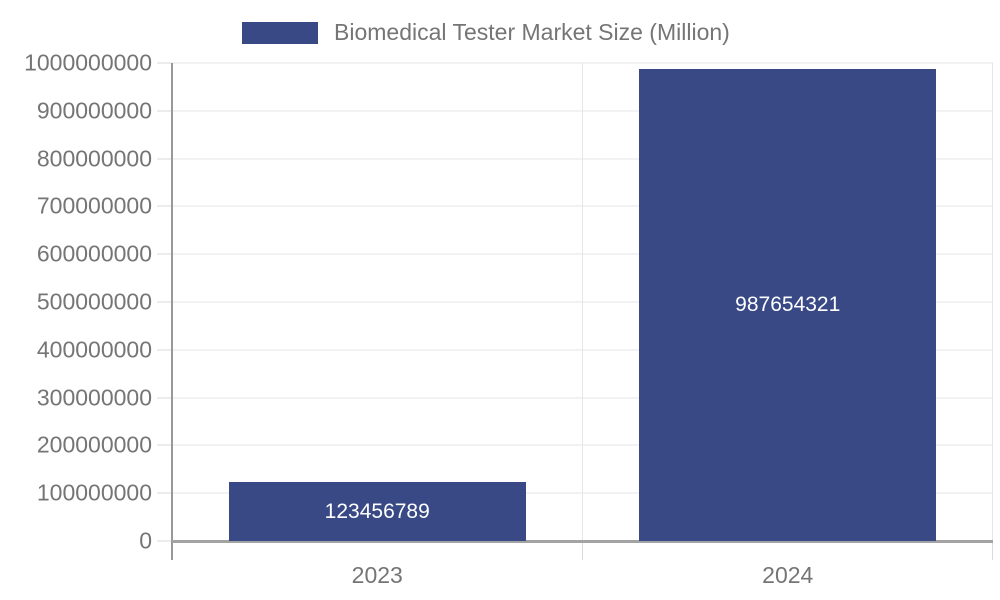 The image size is (1000, 600). Describe the element at coordinates (94, 397) in the screenshot. I see `y-tick-label: 300000000` at that location.